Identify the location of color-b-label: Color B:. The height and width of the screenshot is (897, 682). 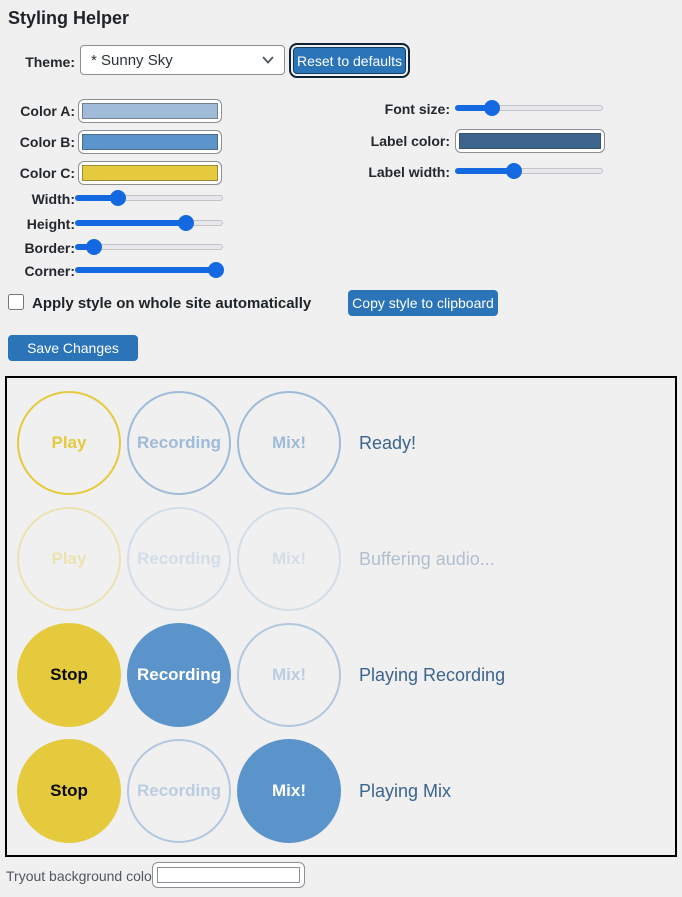
(47, 142).